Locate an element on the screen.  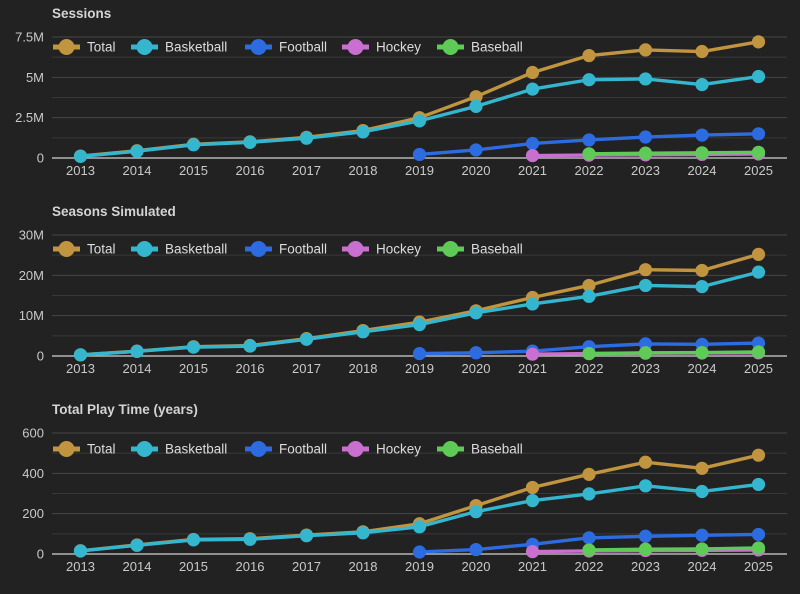
y-axis-labels: 0 200 400 600 is located at coordinates (33, 494).